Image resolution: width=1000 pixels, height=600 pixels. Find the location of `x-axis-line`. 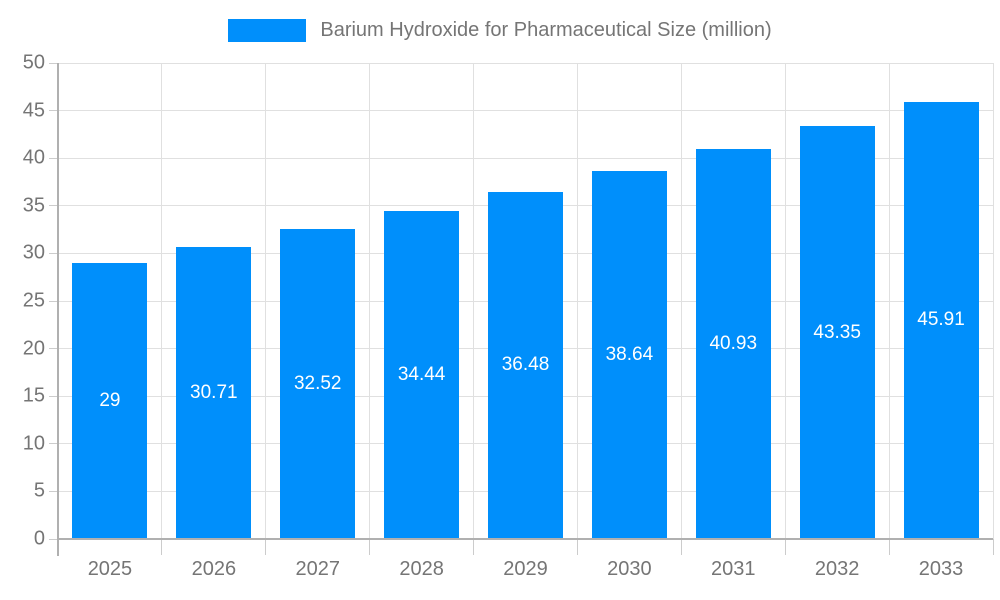

x-axis-line is located at coordinates (525, 539).